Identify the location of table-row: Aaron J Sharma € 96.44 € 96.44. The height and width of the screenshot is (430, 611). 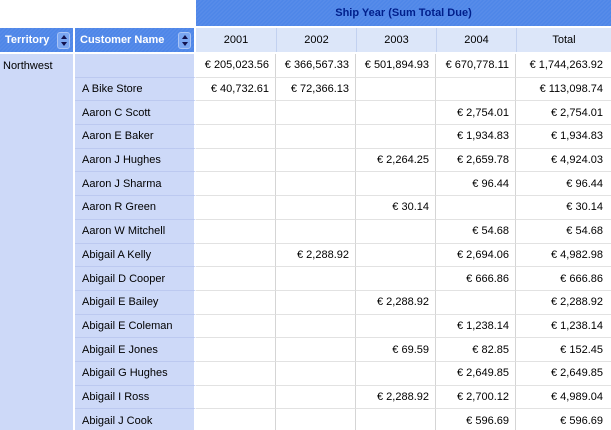
(305, 184).